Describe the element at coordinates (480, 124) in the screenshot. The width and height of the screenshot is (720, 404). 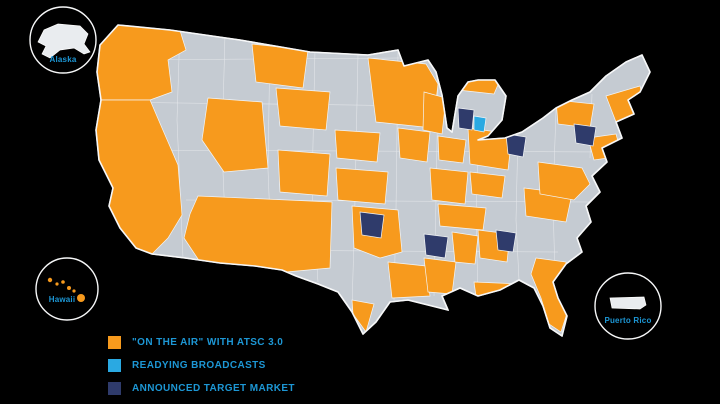
I see `readying-regions` at that location.